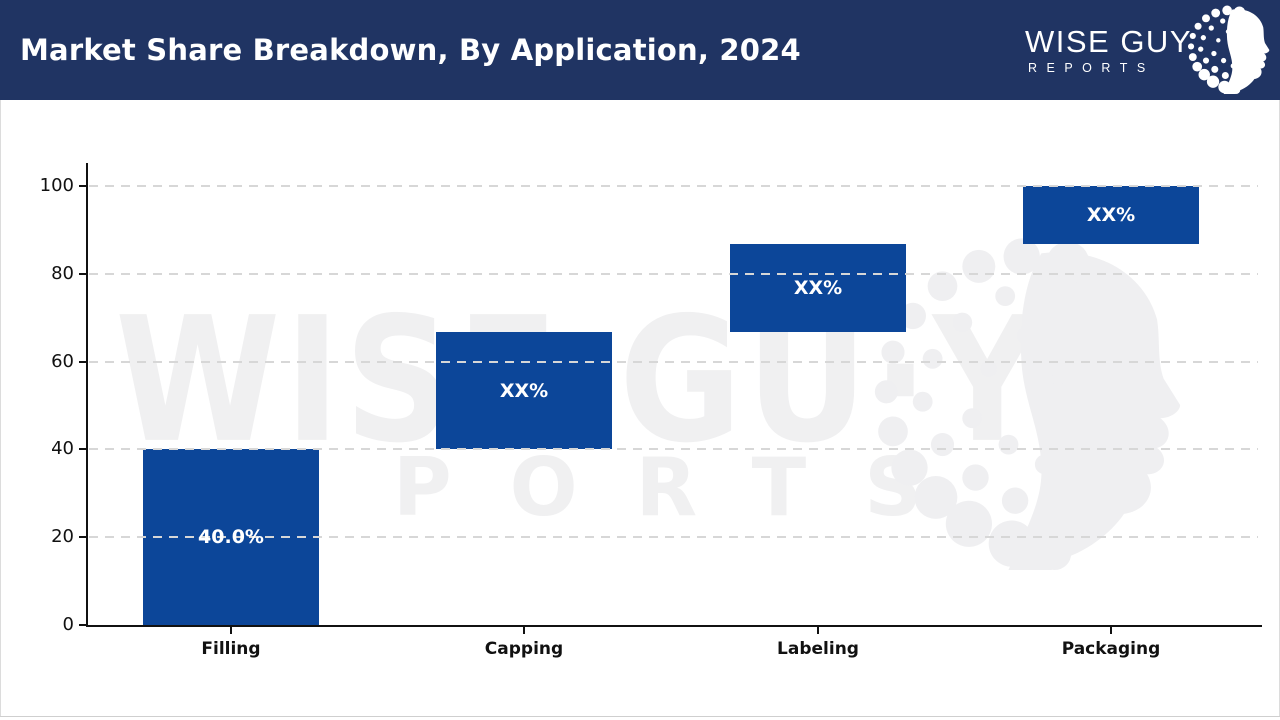 The image size is (1280, 720). I want to click on y-axis-label-100: 100, so click(56, 185).